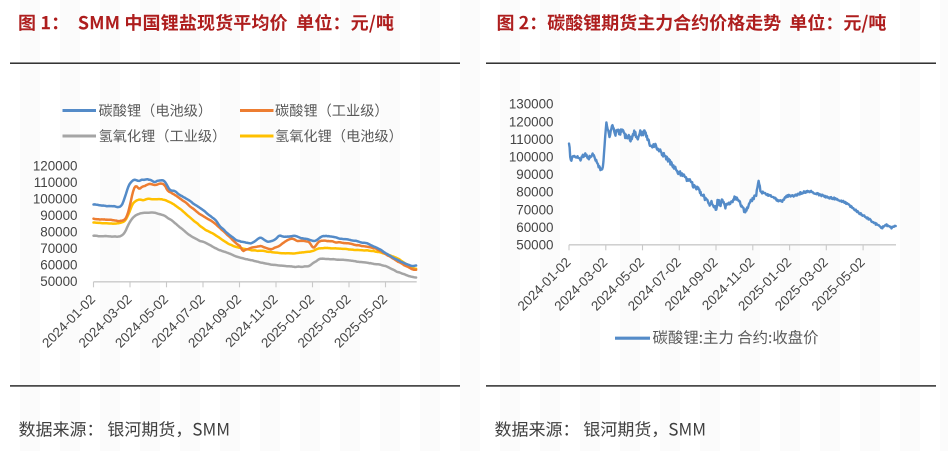 The image size is (948, 456). Describe the element at coordinates (531, 104) in the screenshot. I see `svg-text: 130000` at that location.